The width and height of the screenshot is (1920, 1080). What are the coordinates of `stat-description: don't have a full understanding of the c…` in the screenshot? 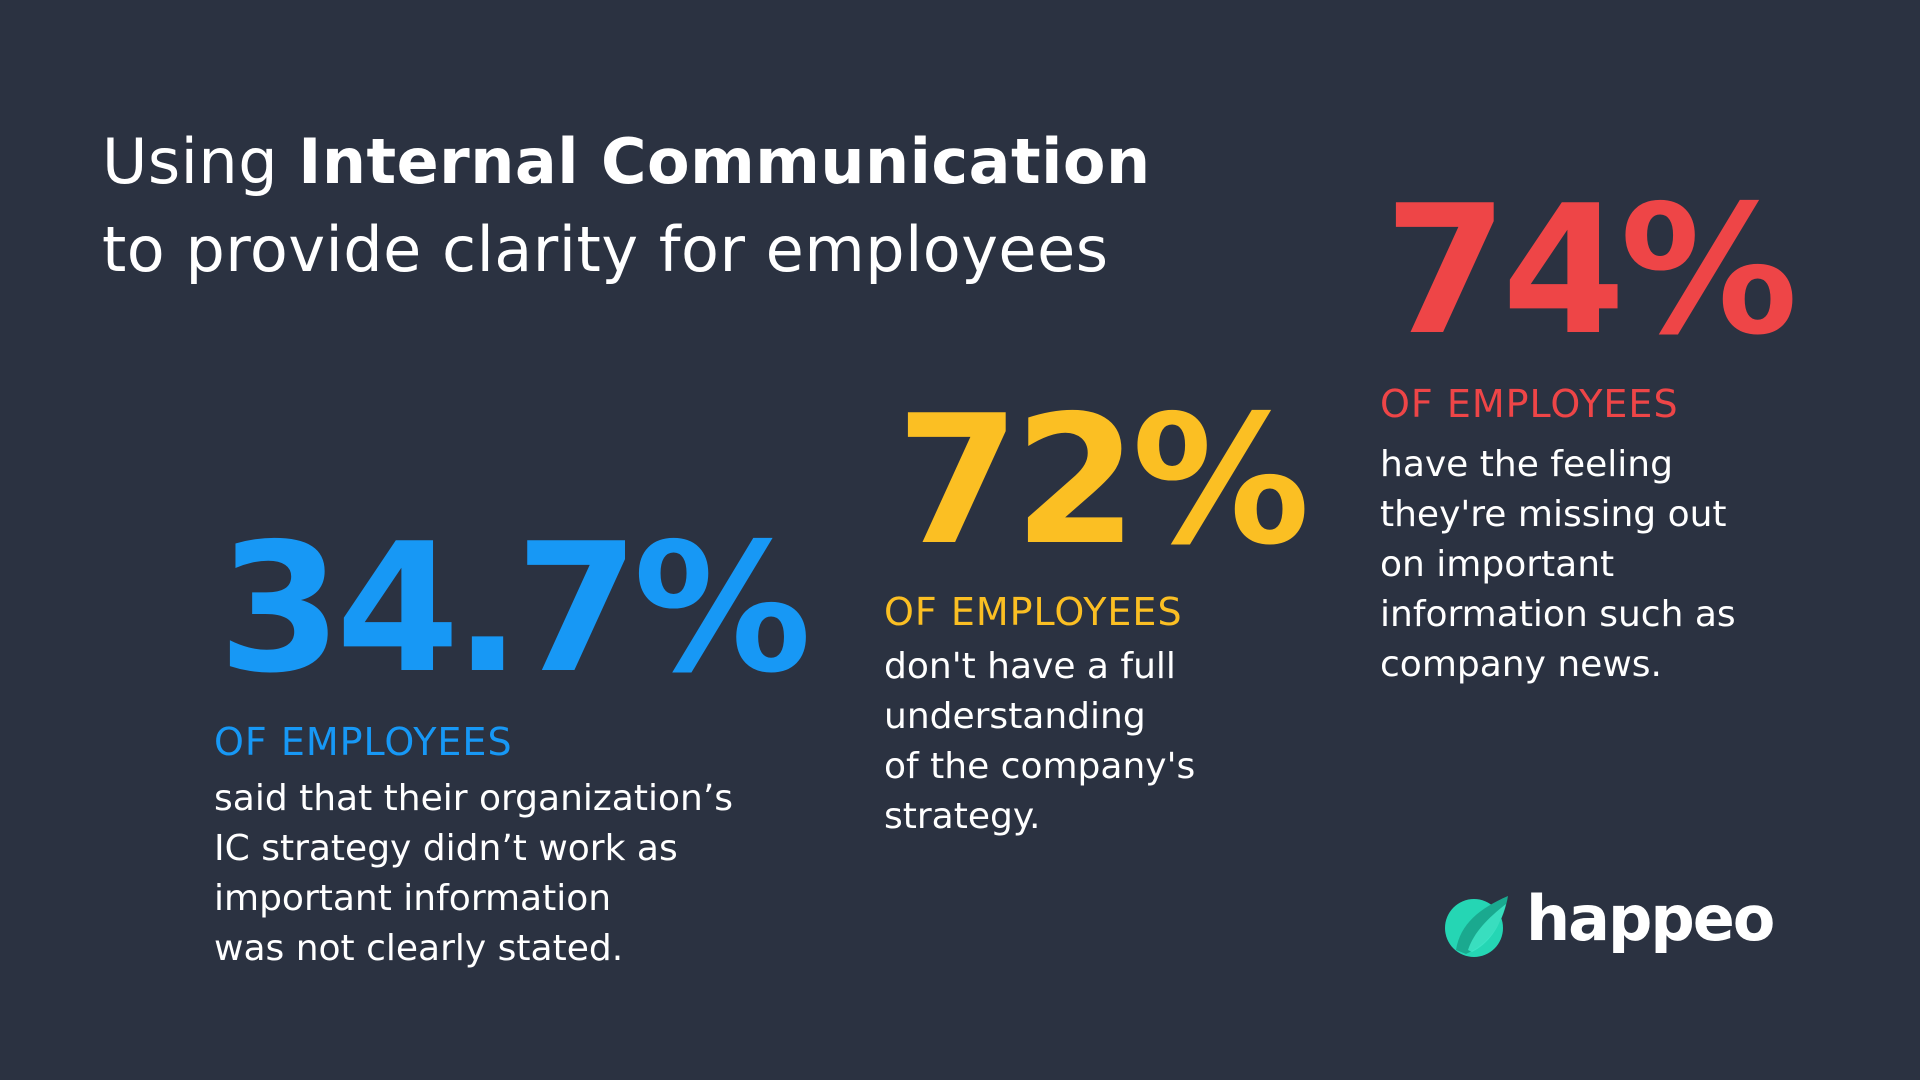 It's located at (1094, 742).